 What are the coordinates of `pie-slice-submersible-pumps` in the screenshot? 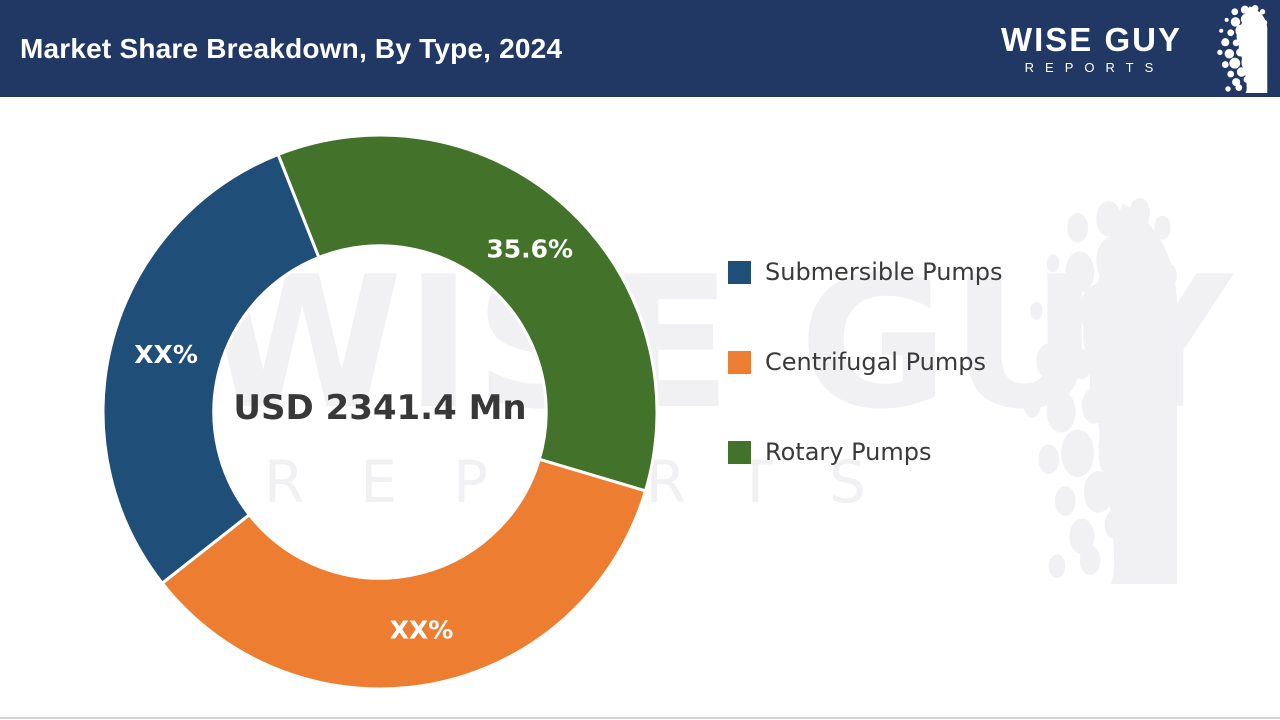 It's located at (211, 368).